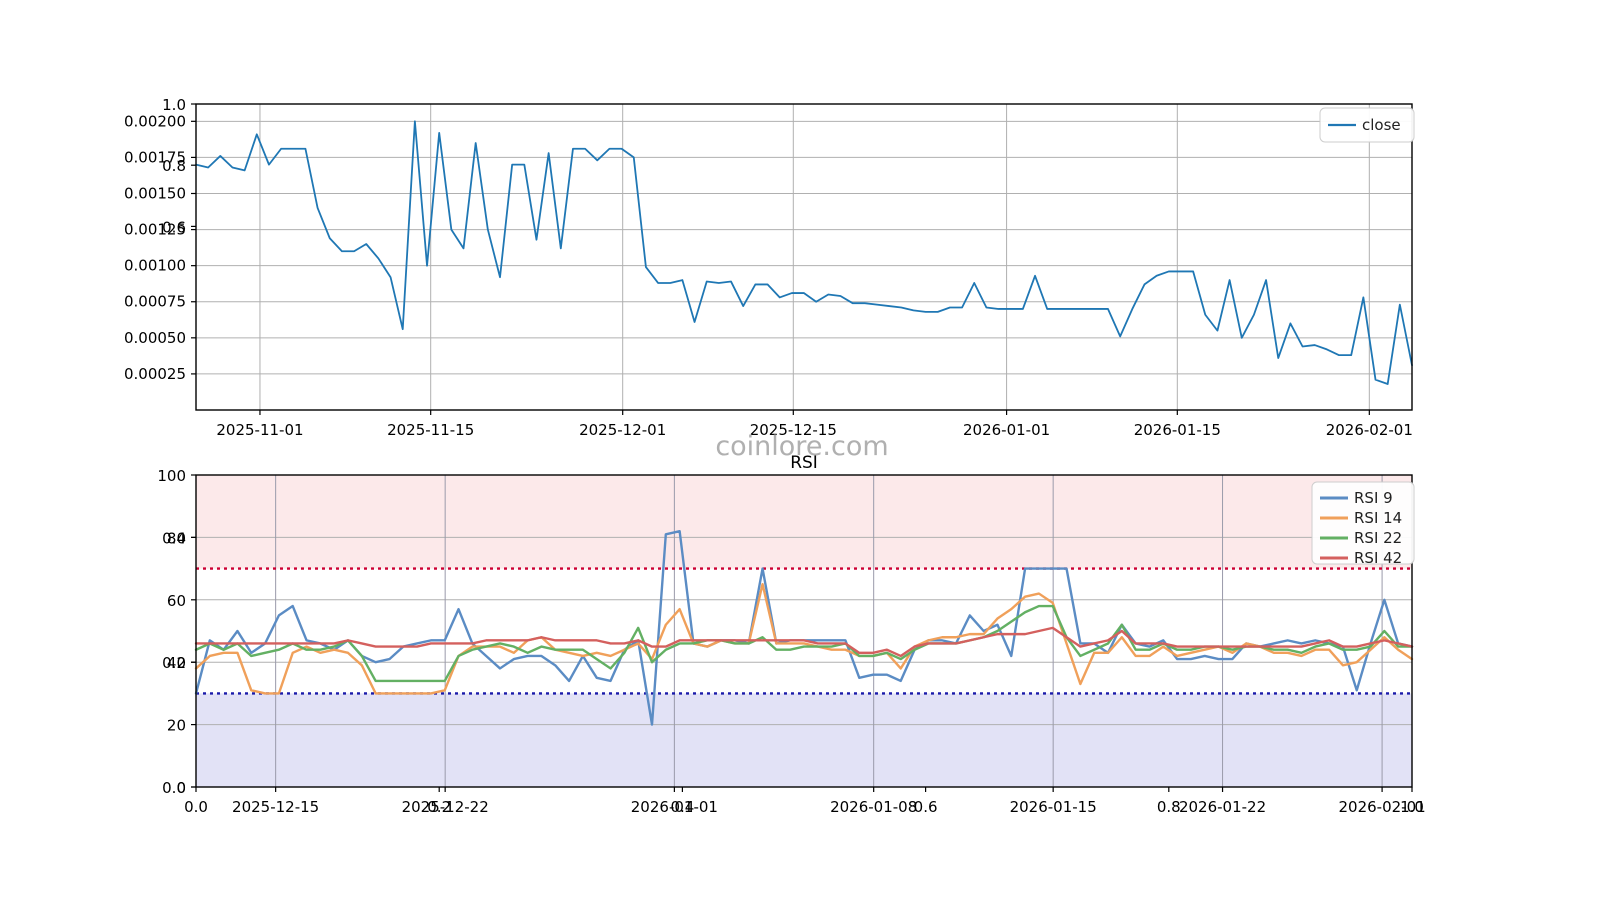 The width and height of the screenshot is (1600, 900). Describe the element at coordinates (439, 807) in the screenshot. I see `rsi-phantom-xtick-label: 0.2` at that location.